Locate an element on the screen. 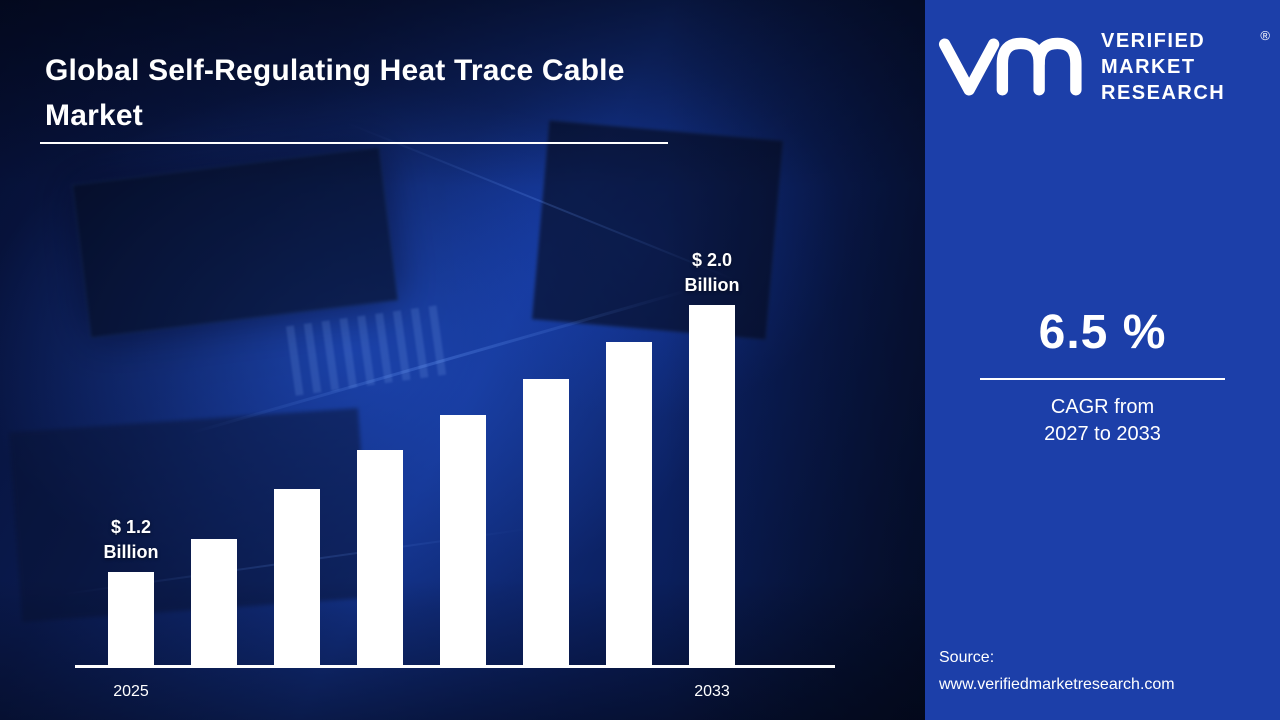  x-axis-tick-label: 2033 is located at coordinates (712, 691).